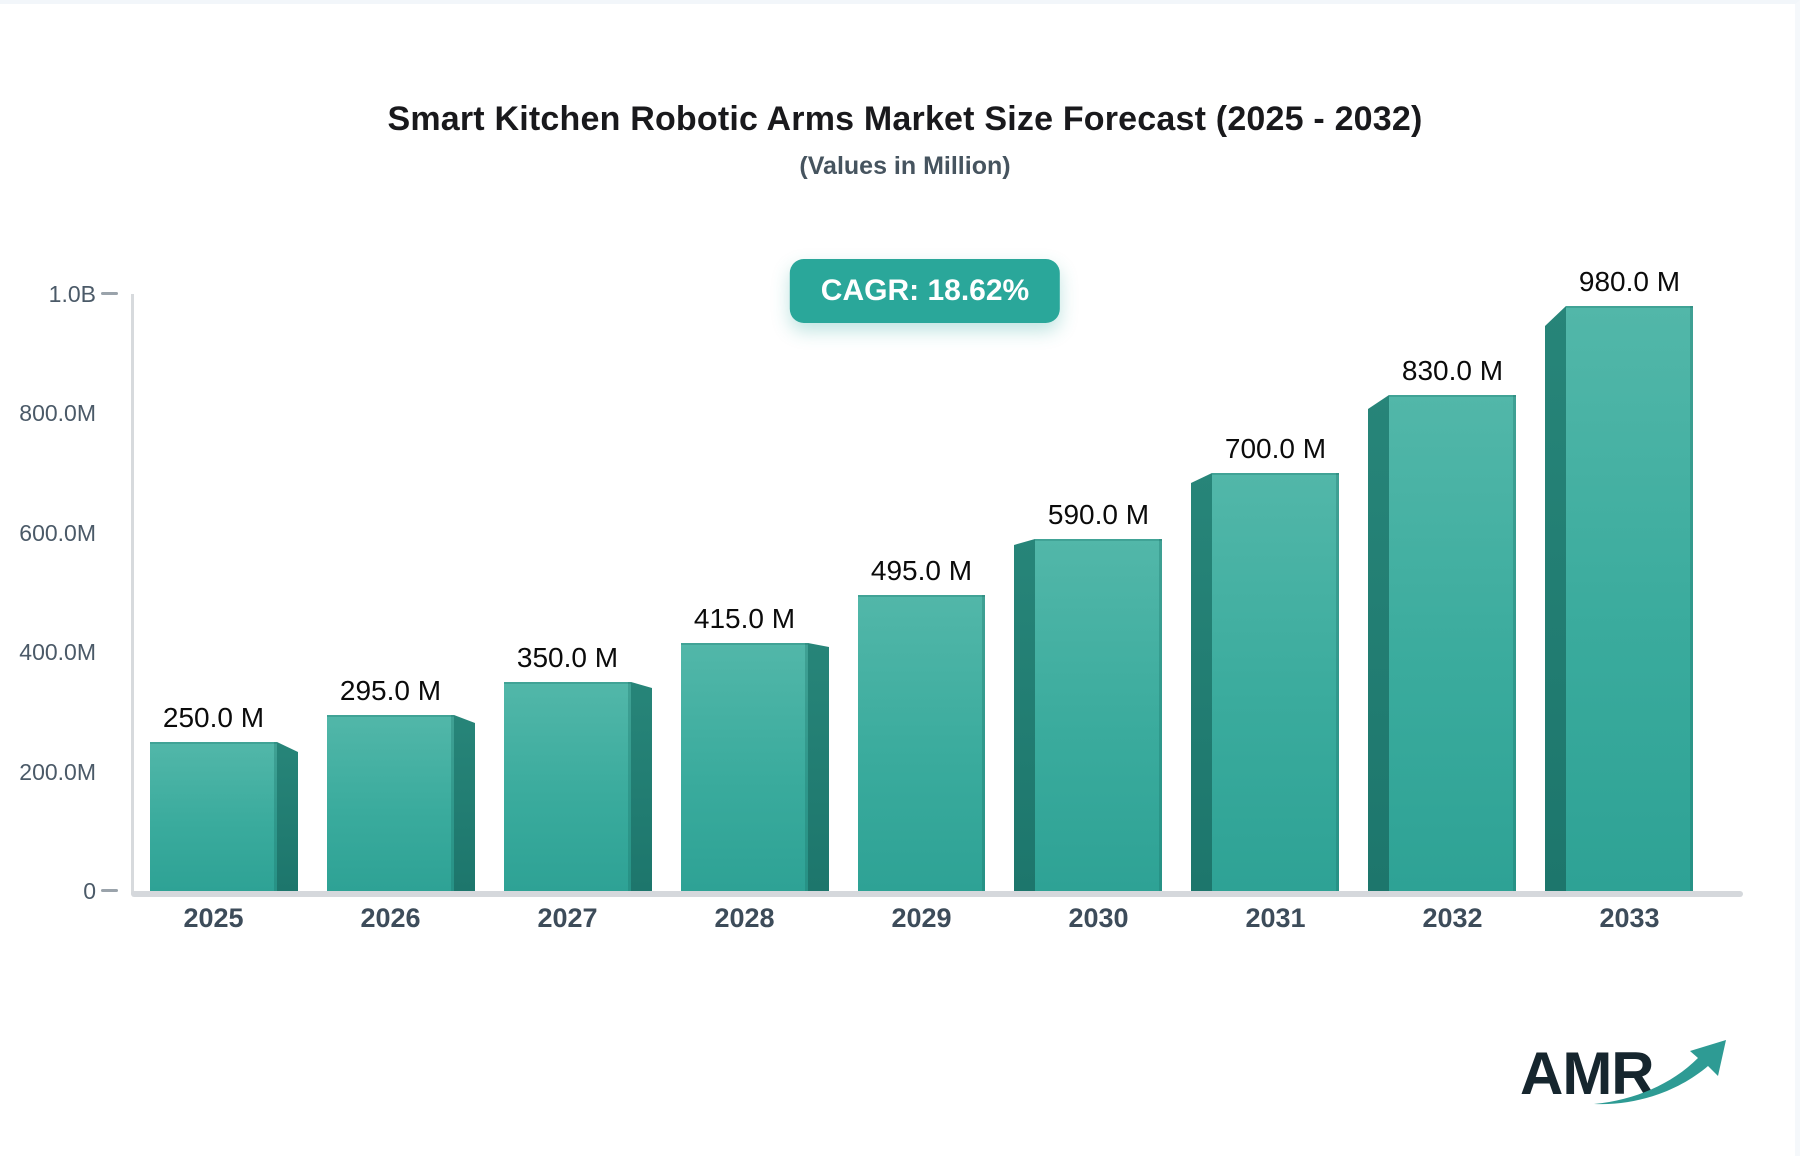  Describe the element at coordinates (567, 918) in the screenshot. I see `x-axis-label-2027: 2027` at that location.